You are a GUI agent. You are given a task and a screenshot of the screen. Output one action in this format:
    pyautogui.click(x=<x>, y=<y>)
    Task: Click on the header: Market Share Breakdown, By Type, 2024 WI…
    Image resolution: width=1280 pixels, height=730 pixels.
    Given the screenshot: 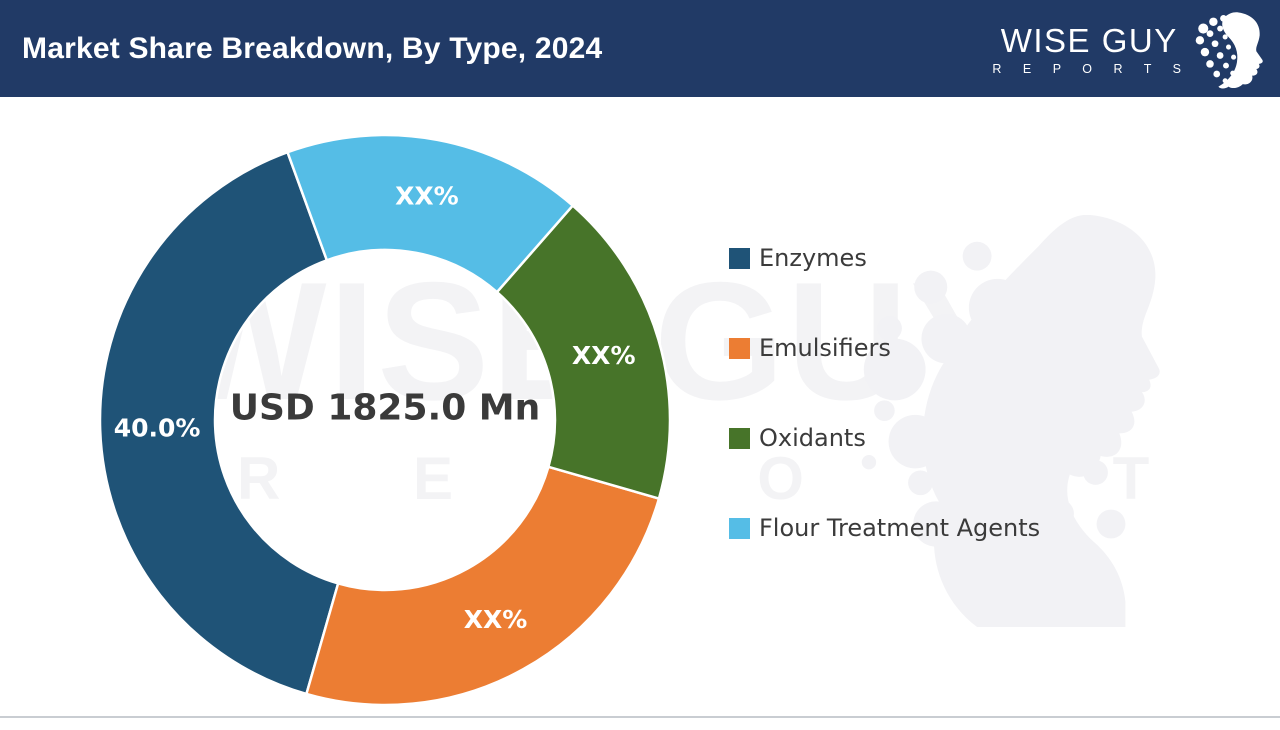 What is the action you would take?
    pyautogui.click(x=640, y=48)
    